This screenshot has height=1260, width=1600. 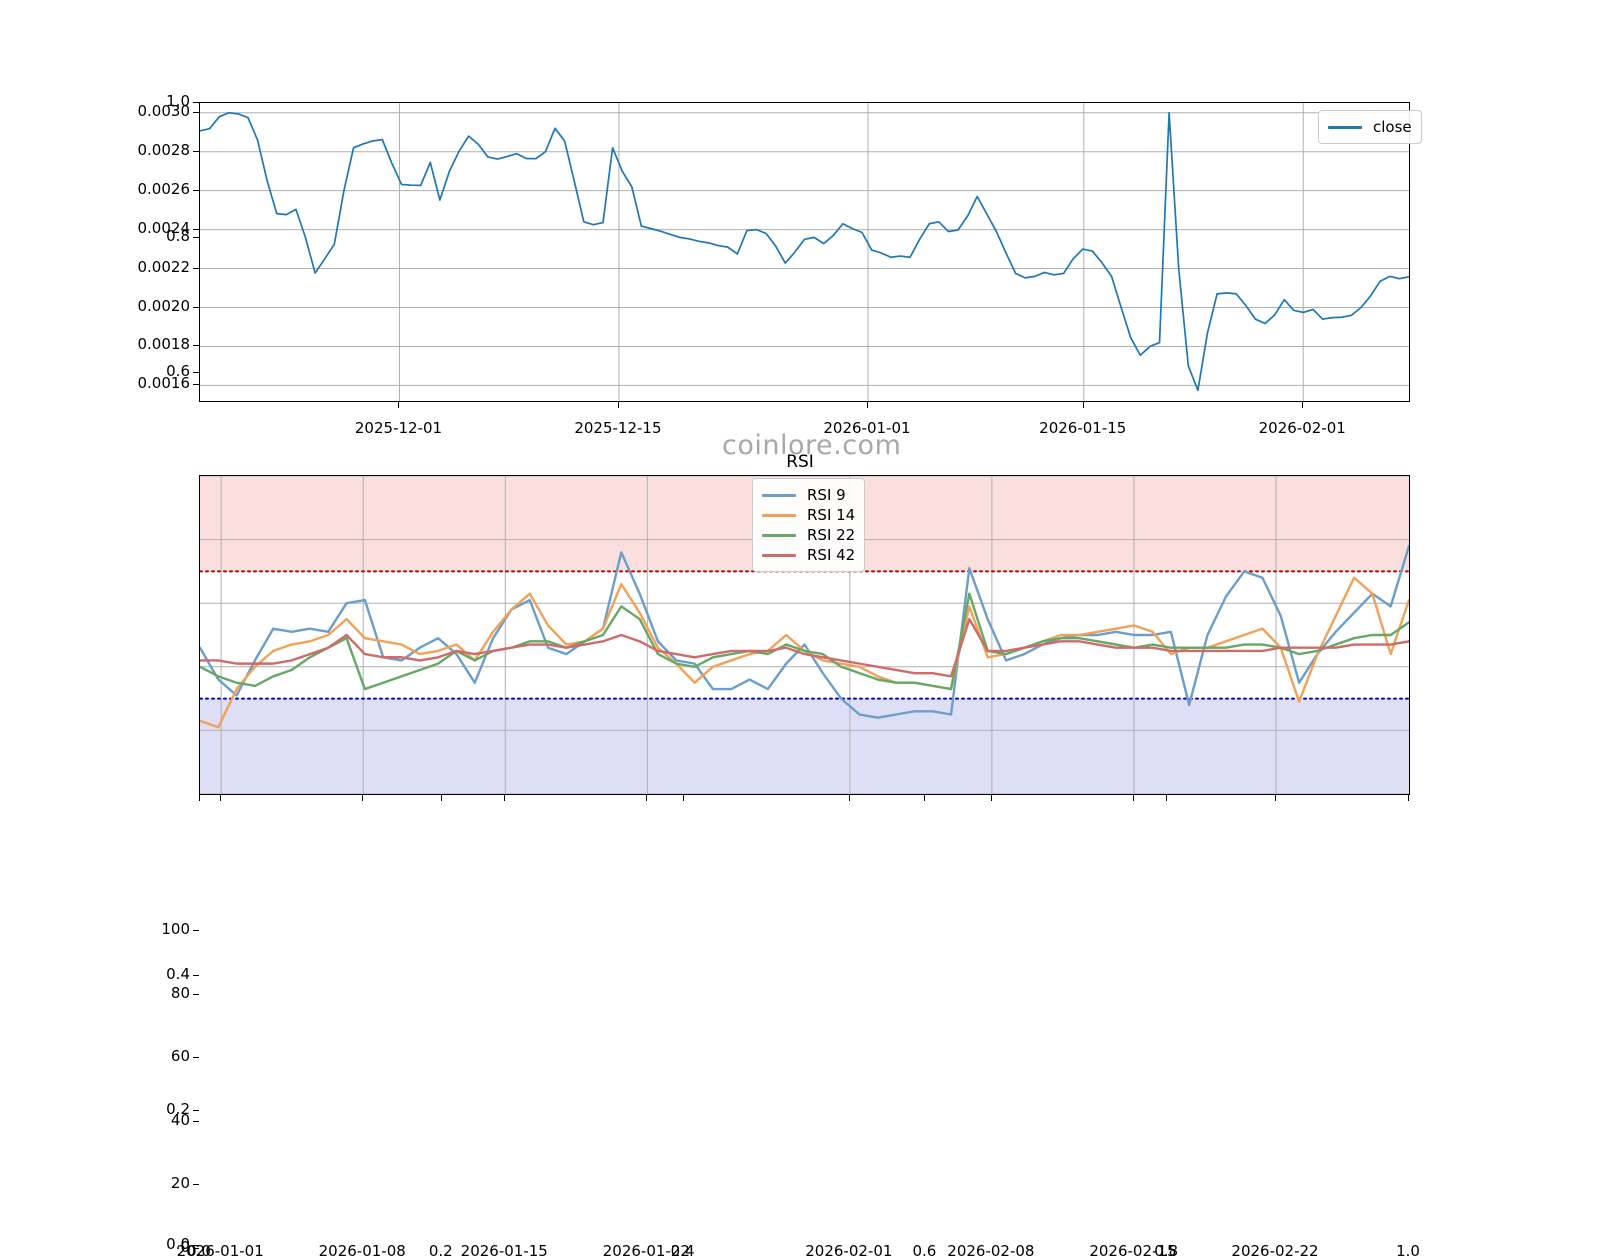 What do you see at coordinates (178, 973) in the screenshot?
I see `rsi-y-secondary-tick-label: 0.4` at bounding box center [178, 973].